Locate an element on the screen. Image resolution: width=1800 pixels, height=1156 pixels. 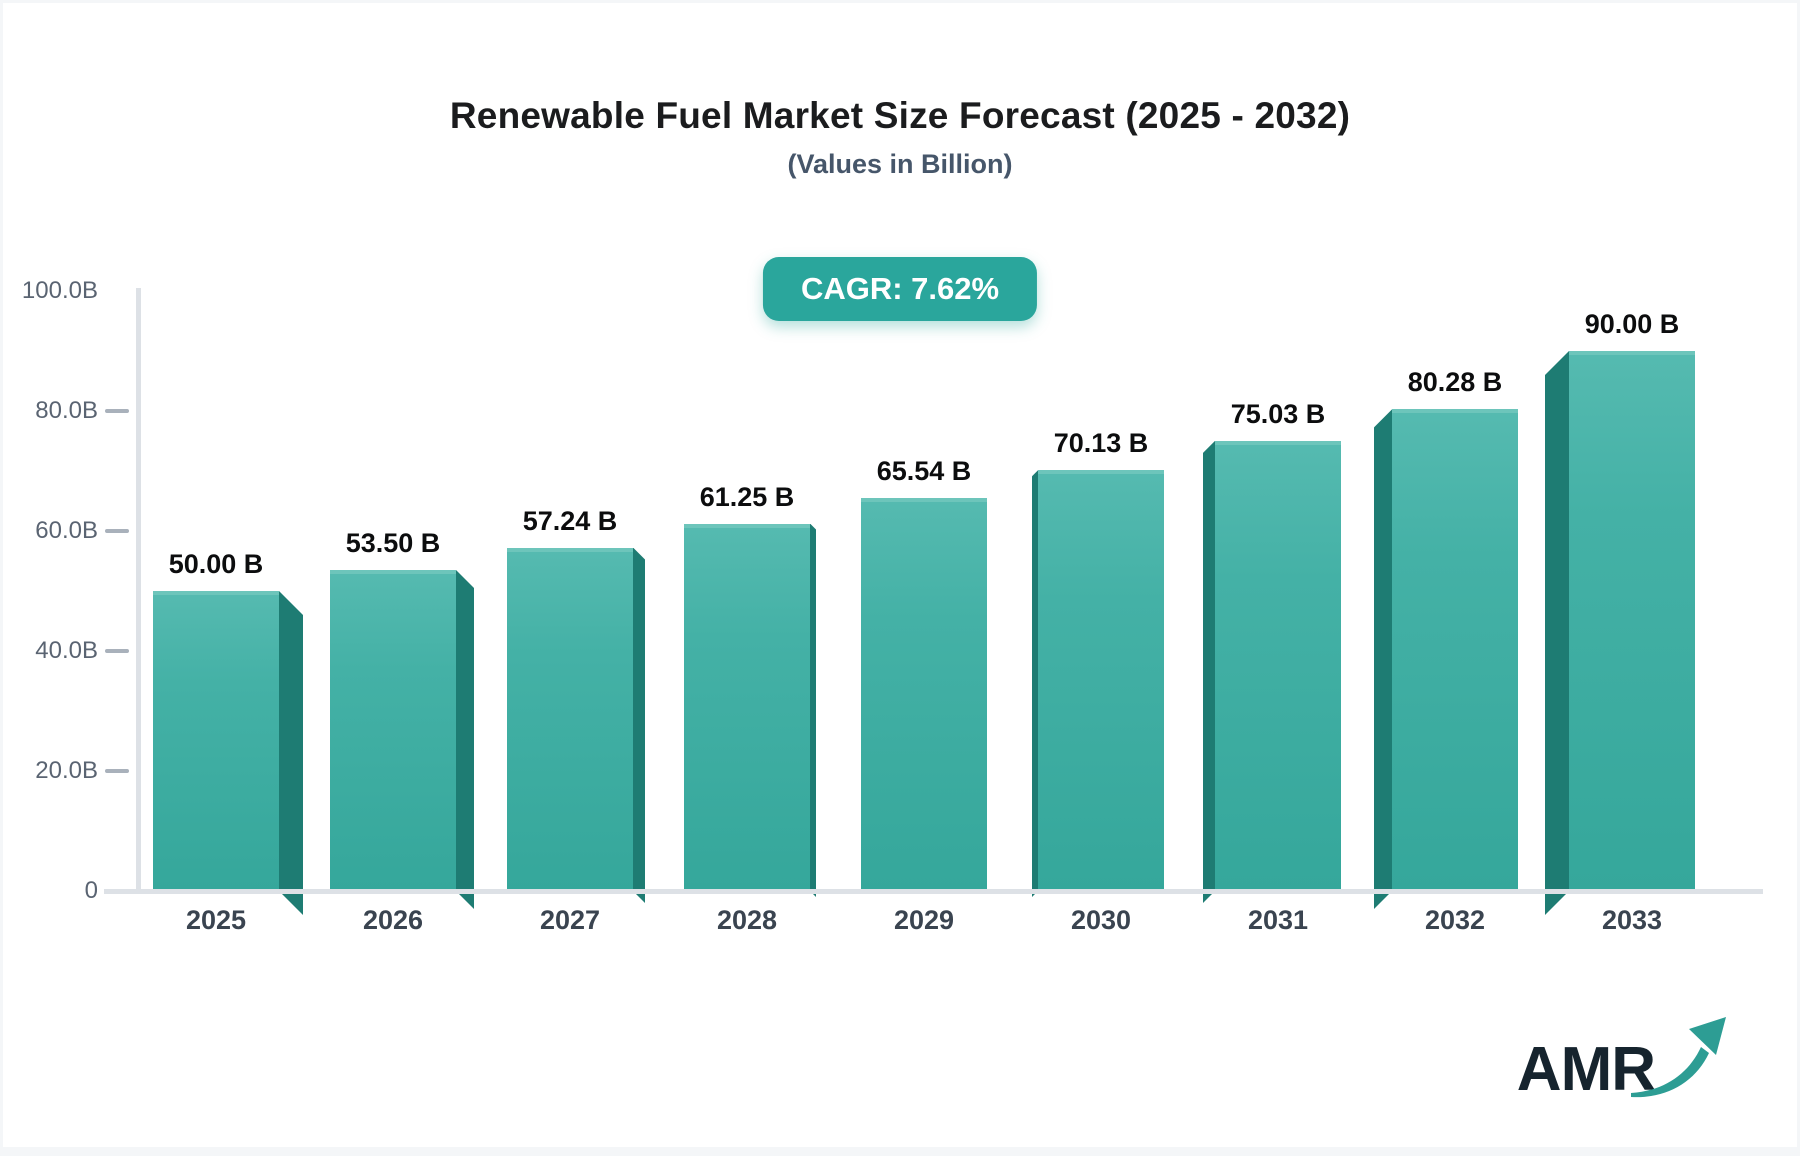
bar-value-label: 65.54 B is located at coordinates (924, 470).